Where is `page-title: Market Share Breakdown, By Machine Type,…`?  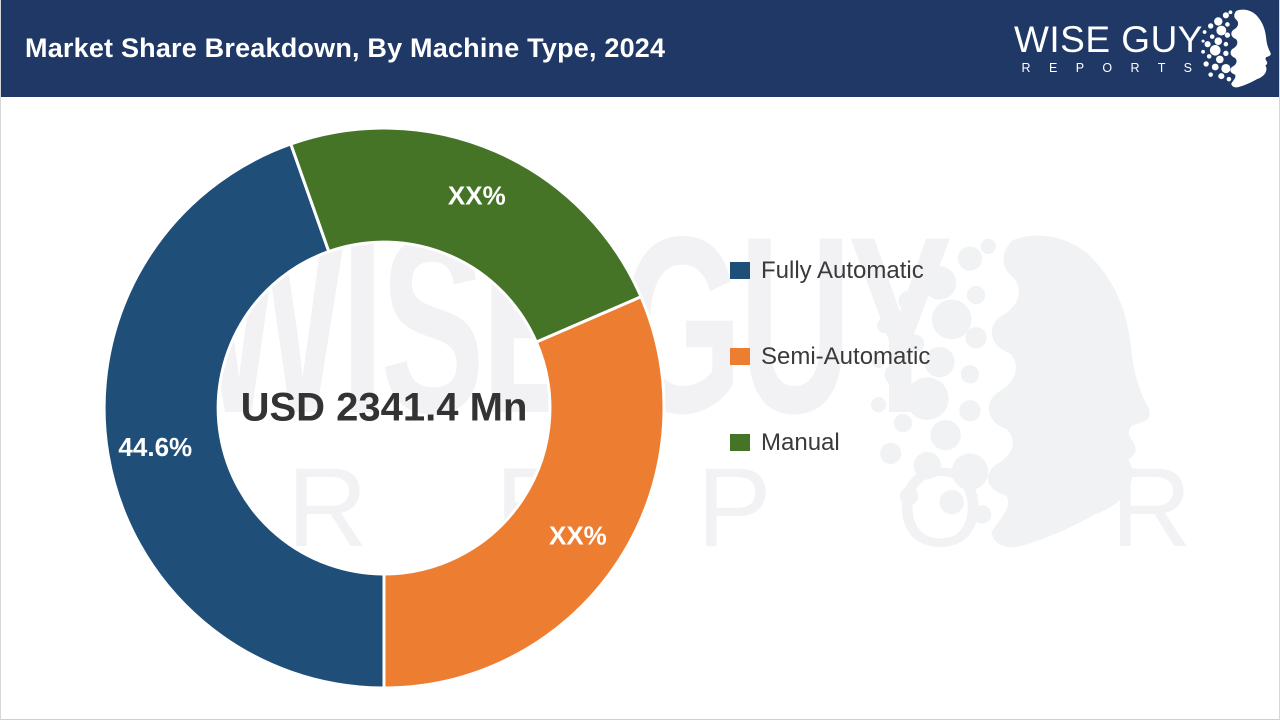 page-title: Market Share Breakdown, By Machine Type,… is located at coordinates (345, 48).